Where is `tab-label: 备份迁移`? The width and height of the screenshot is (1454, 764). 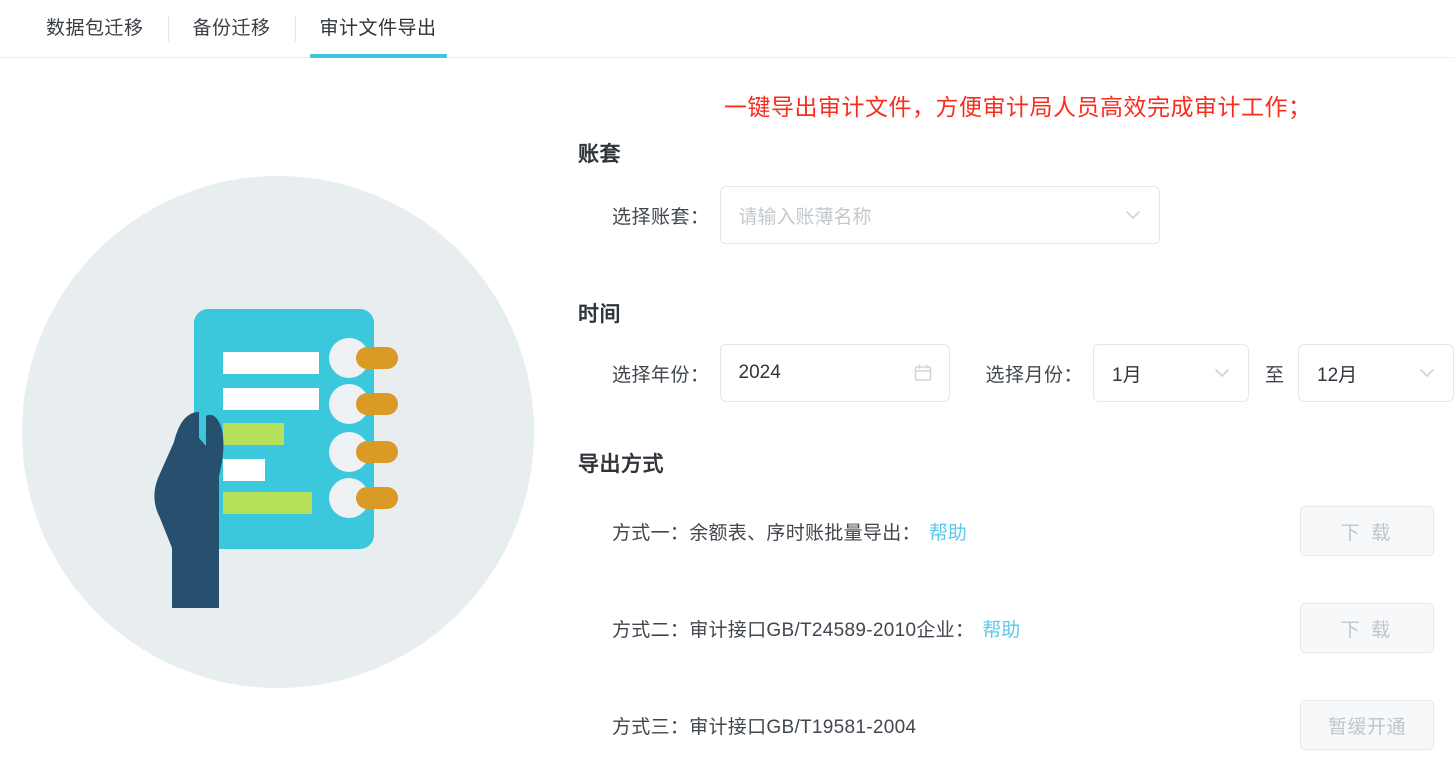 tab-label: 备份迁移 is located at coordinates (231, 28).